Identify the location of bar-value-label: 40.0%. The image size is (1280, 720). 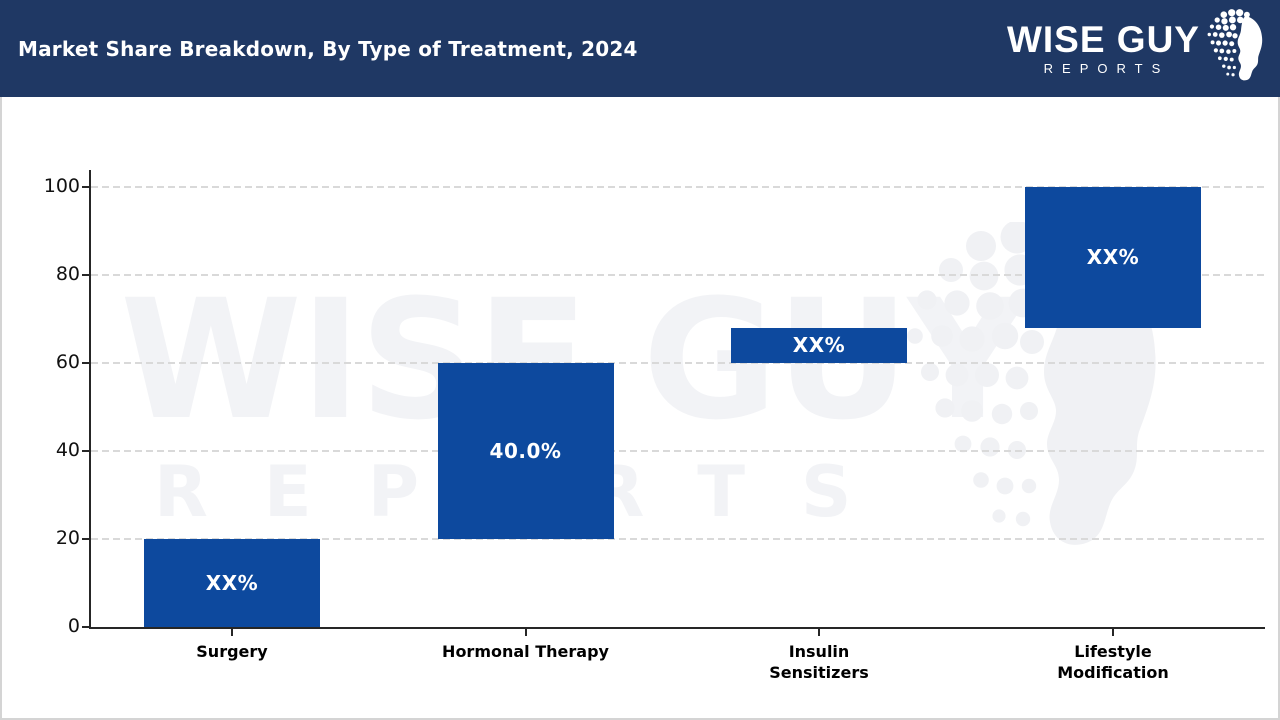
(525, 451).